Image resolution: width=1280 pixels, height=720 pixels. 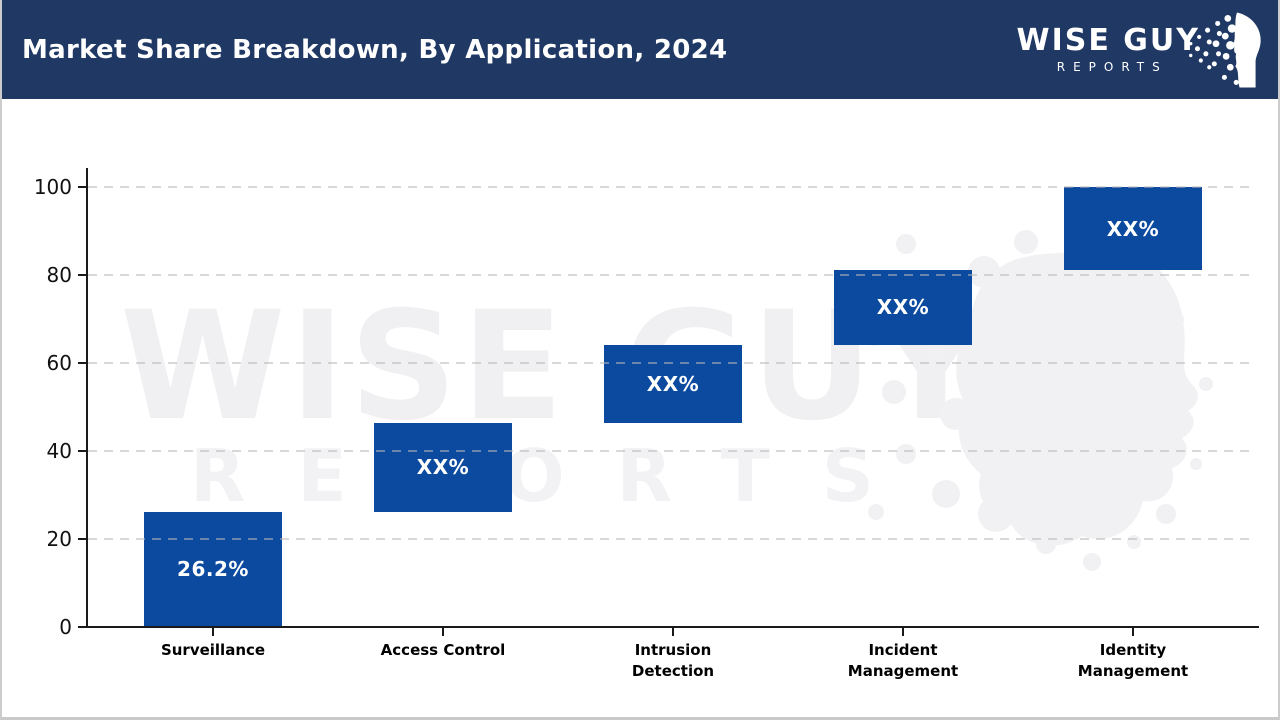 I want to click on y-axis-tick-label: 40, so click(x=59, y=451).